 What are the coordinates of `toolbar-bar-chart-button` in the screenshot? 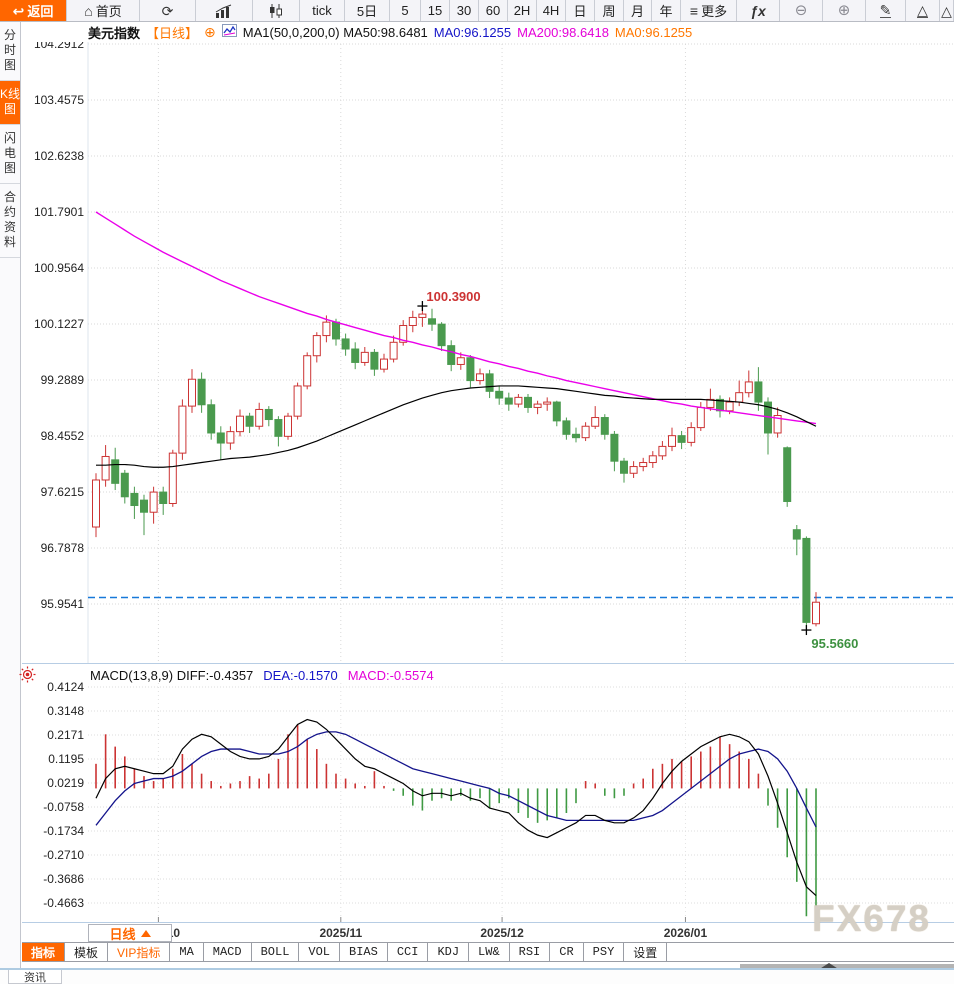 It's located at (224, 10).